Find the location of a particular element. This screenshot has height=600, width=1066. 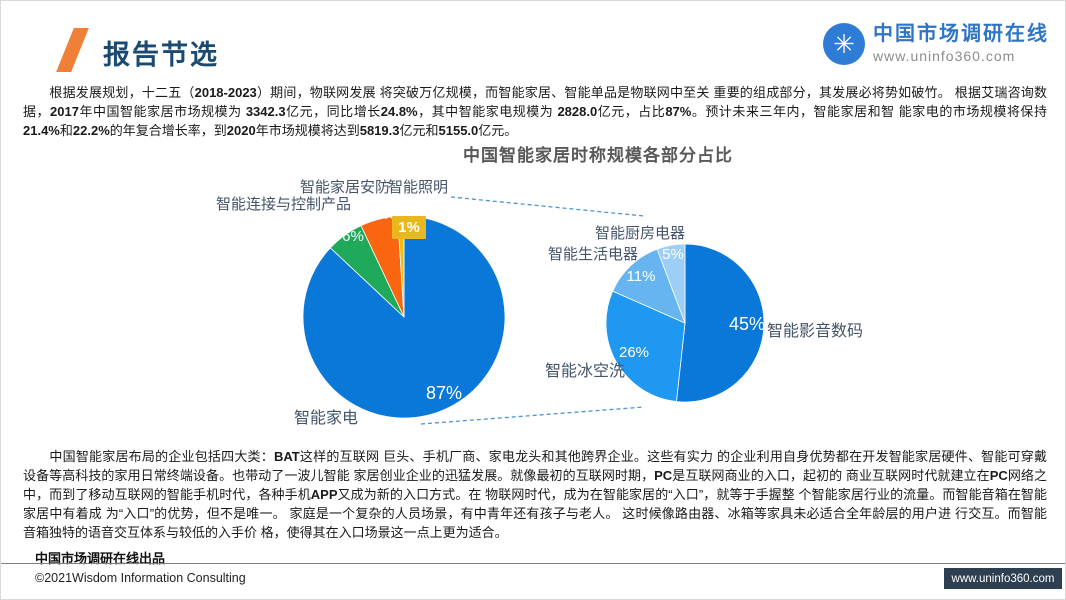

logo-name: 中国市场调研在线 is located at coordinates (961, 34).